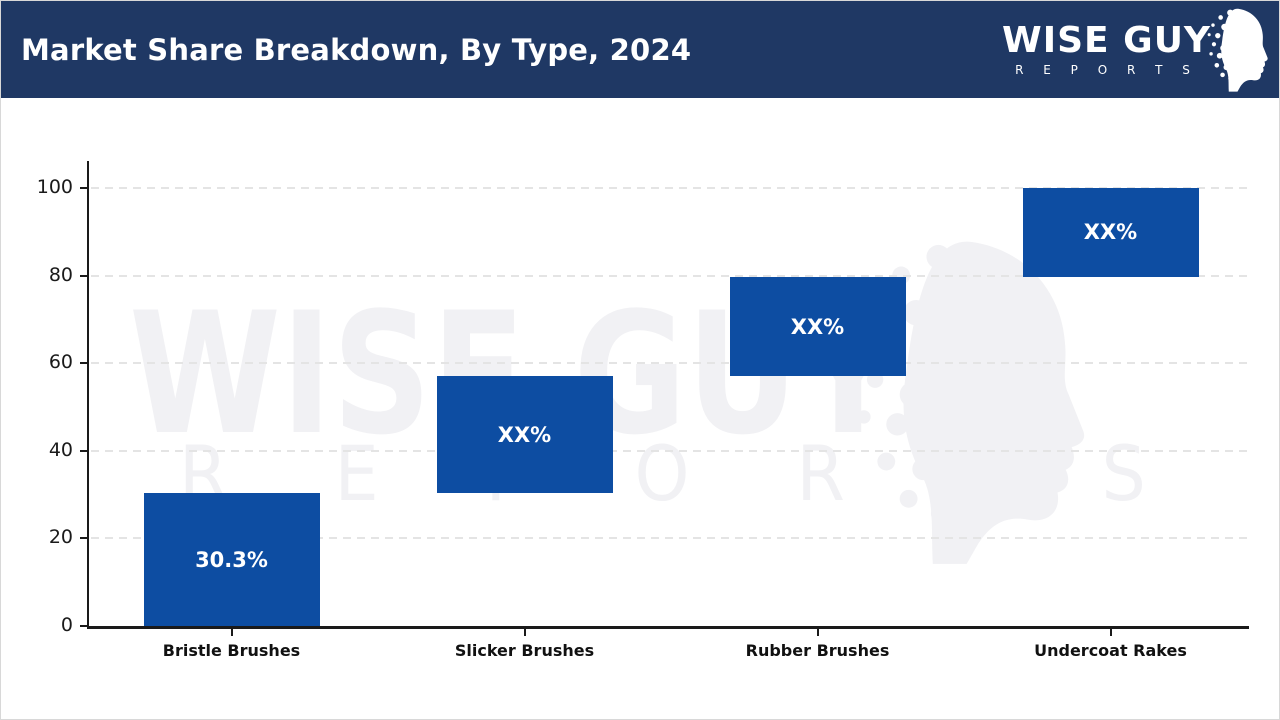 The width and height of the screenshot is (1280, 720). I want to click on y-tick-label: 20, so click(60, 537).